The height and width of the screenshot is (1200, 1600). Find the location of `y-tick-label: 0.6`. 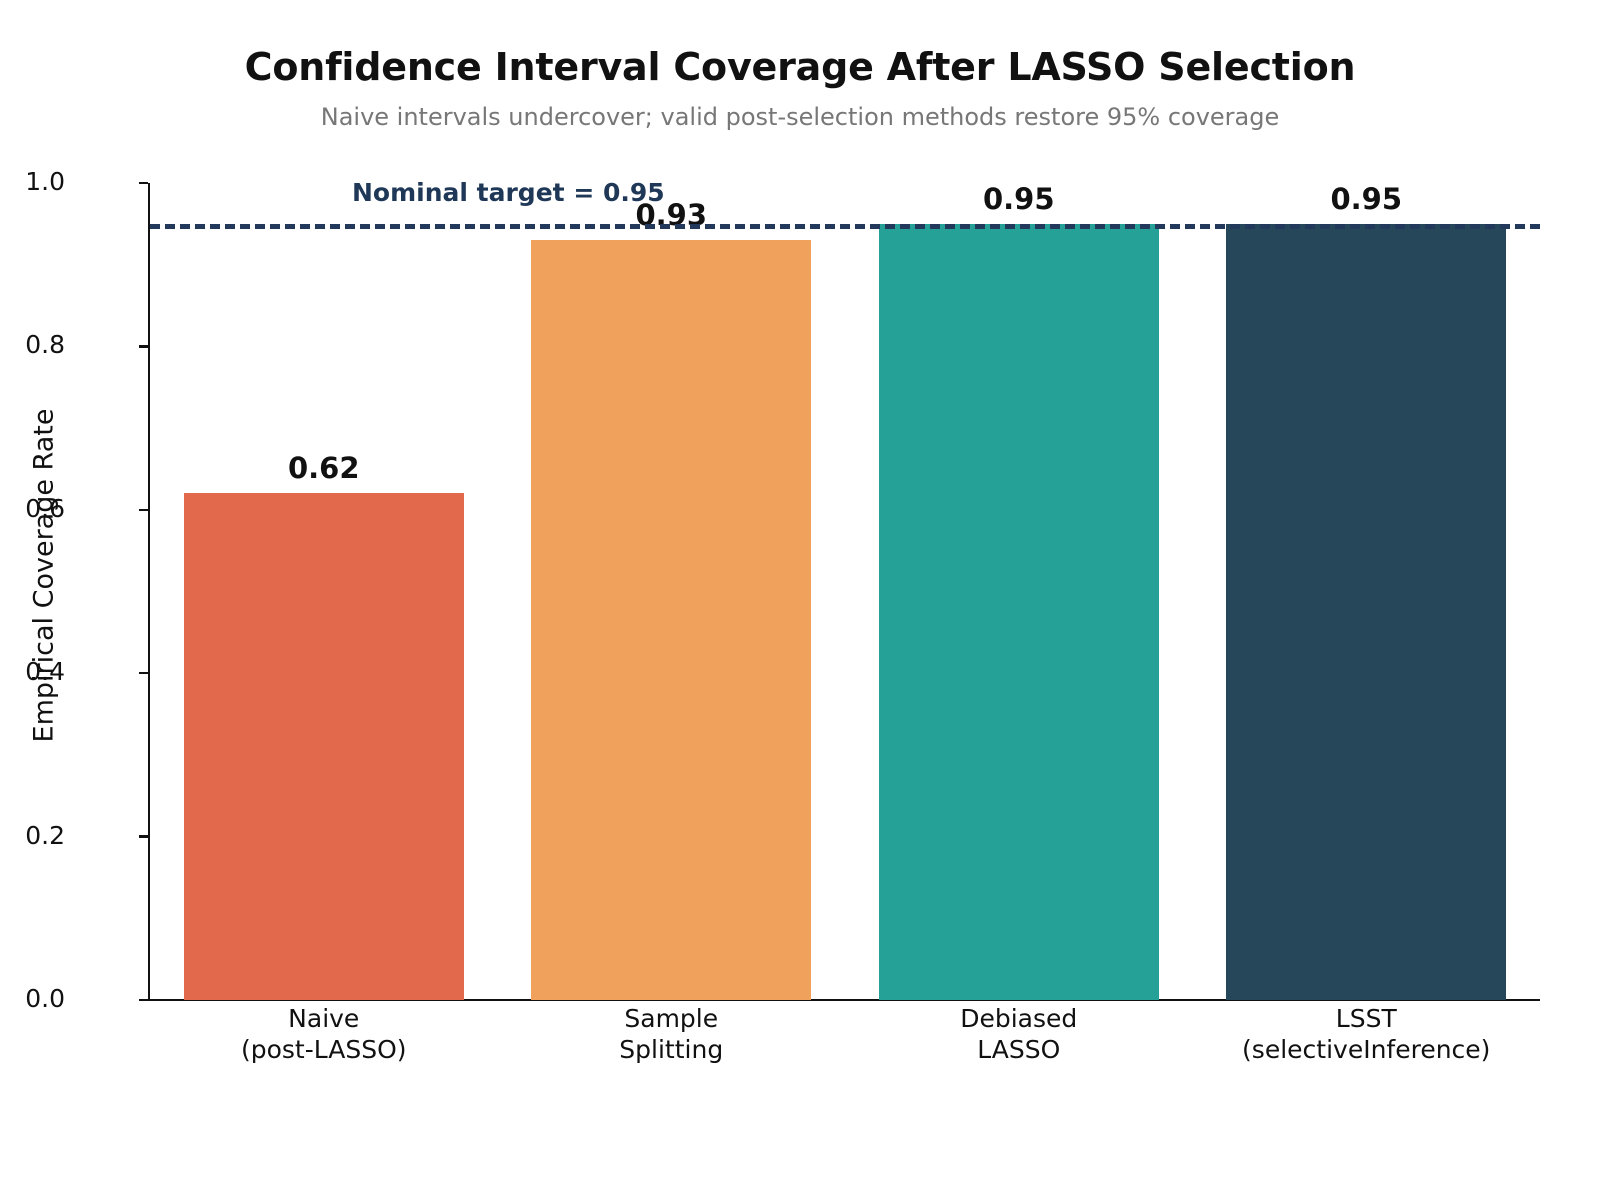

y-tick-label: 0.6 is located at coordinates (45, 508).